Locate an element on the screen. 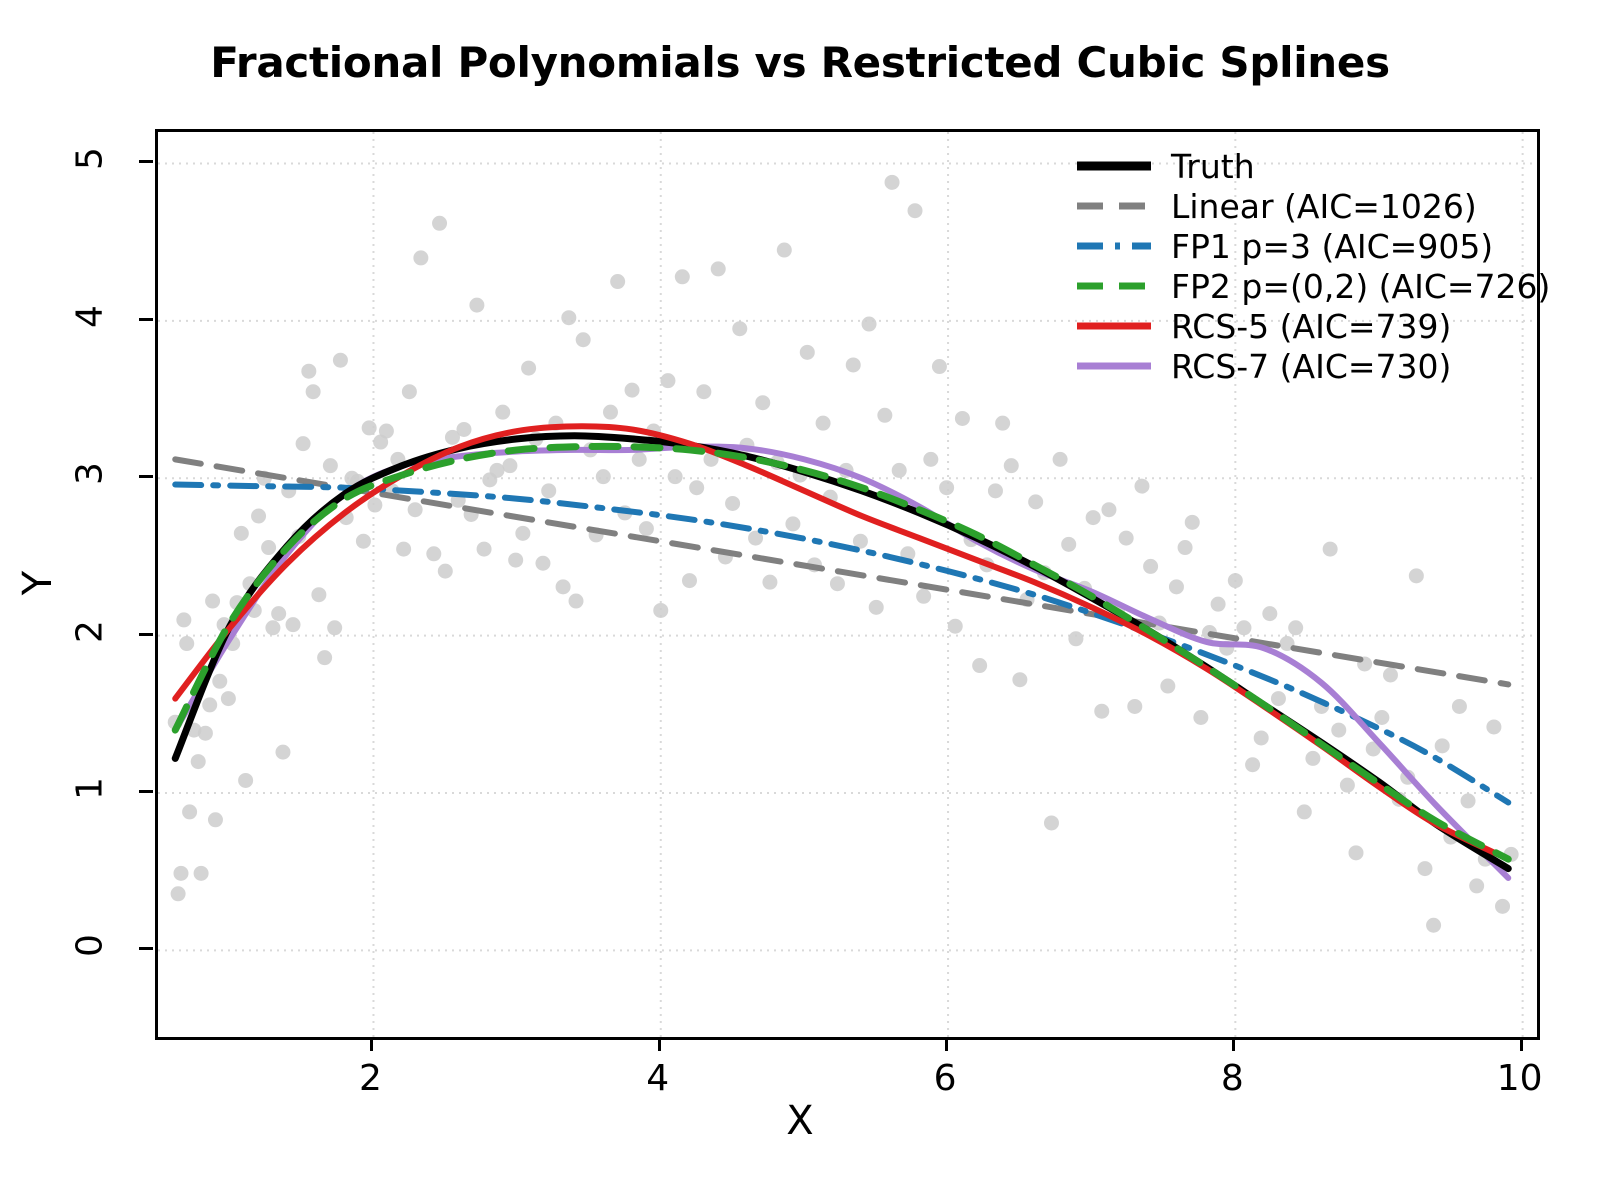  legend-item-rcs-5: RCS-5 (AIC=739) is located at coordinates (1312, 326).